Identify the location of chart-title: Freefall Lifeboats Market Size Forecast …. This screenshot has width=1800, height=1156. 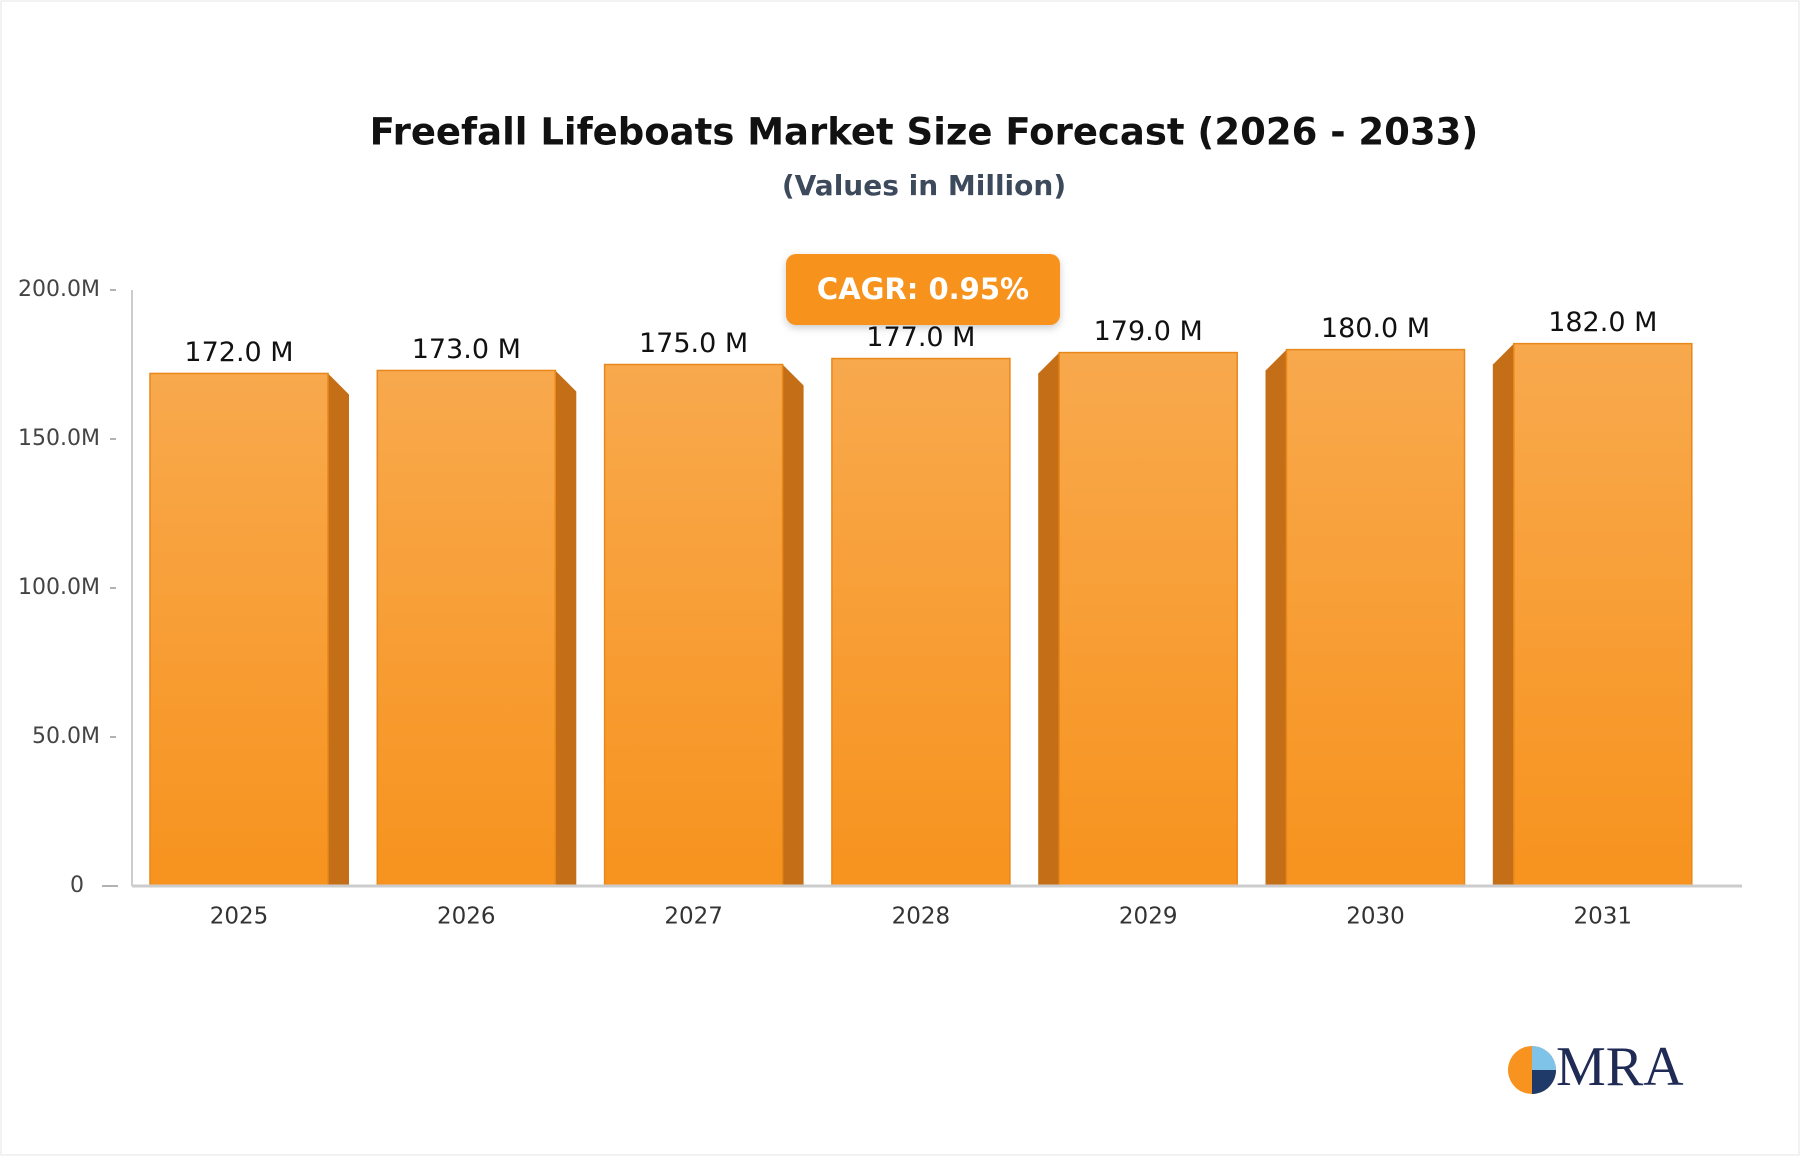
(924, 132).